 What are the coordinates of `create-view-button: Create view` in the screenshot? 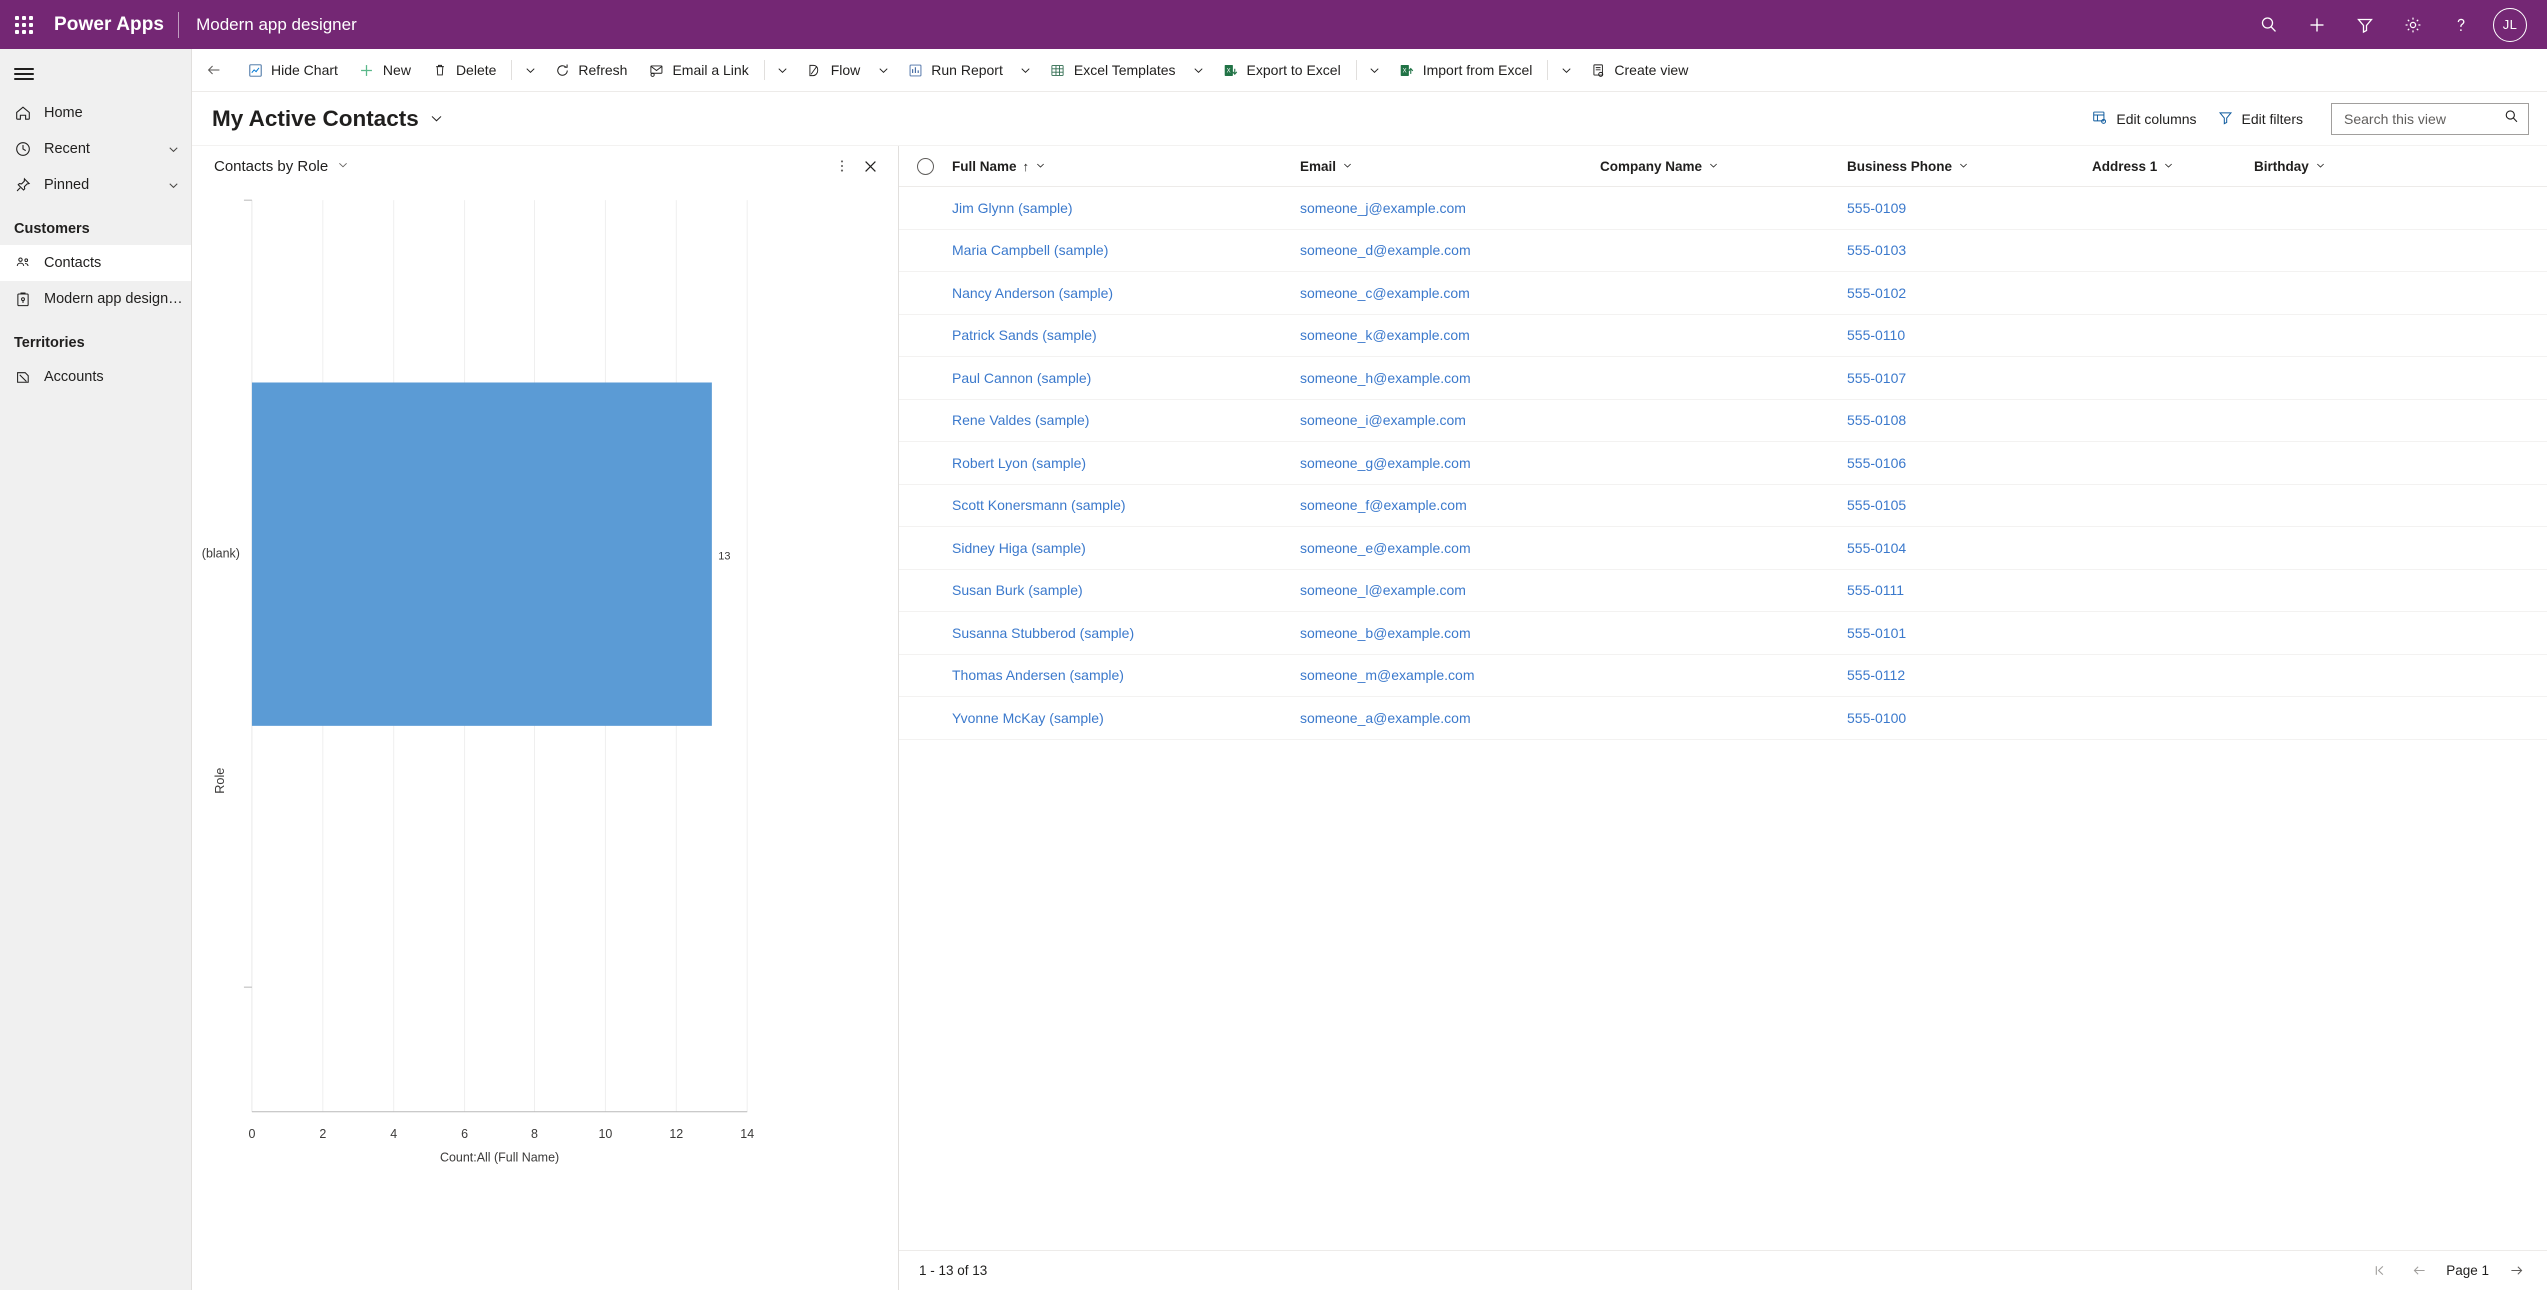 It's located at (1638, 70).